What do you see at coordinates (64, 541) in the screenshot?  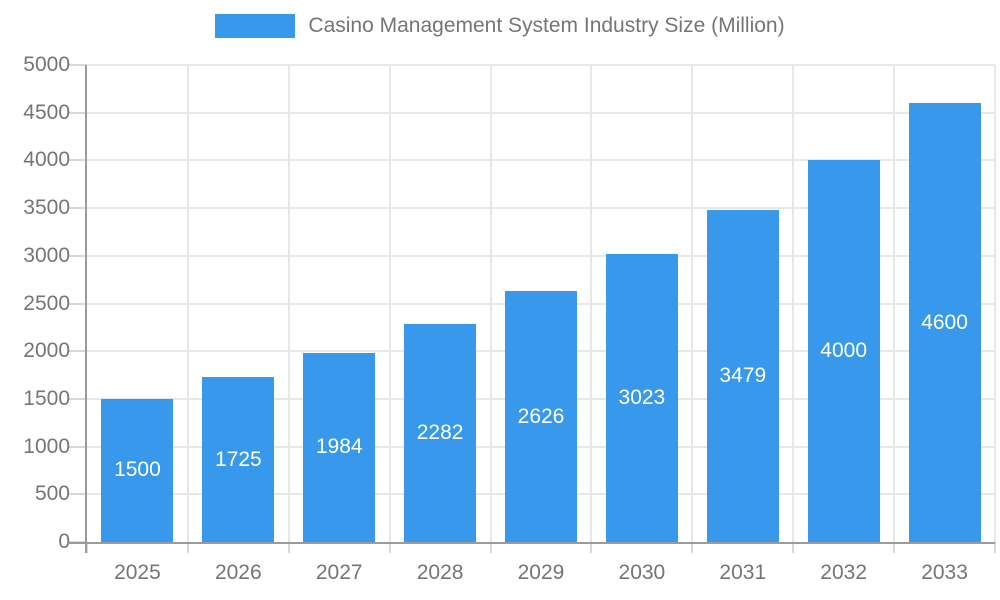 I see `y-axis-tick-label: 0` at bounding box center [64, 541].